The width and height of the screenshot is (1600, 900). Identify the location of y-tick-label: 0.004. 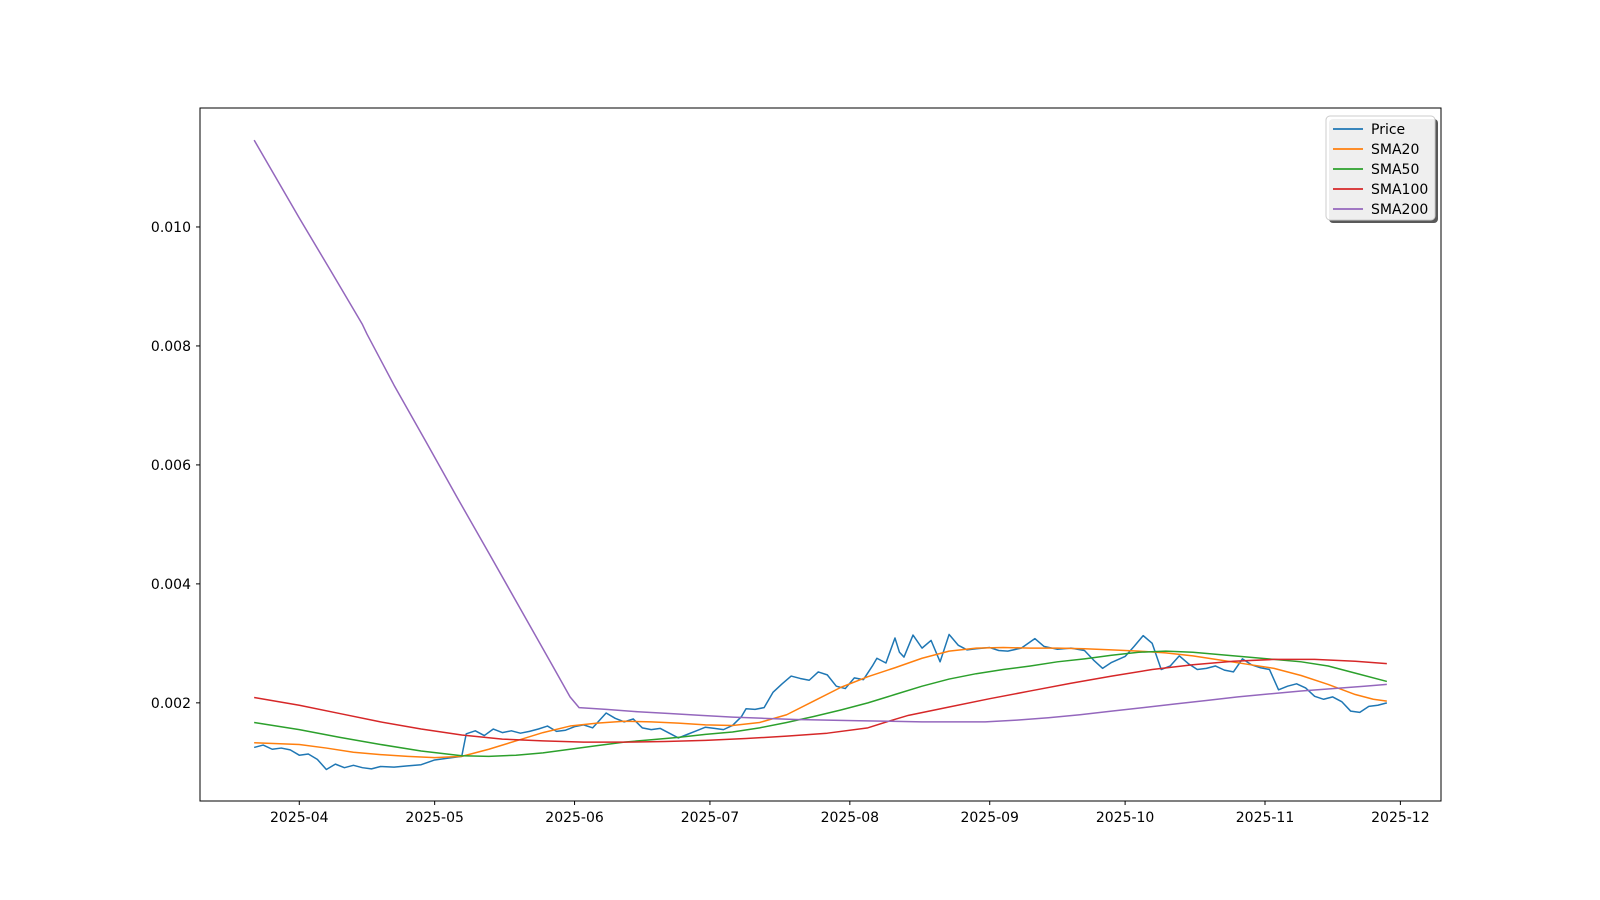
(171, 585).